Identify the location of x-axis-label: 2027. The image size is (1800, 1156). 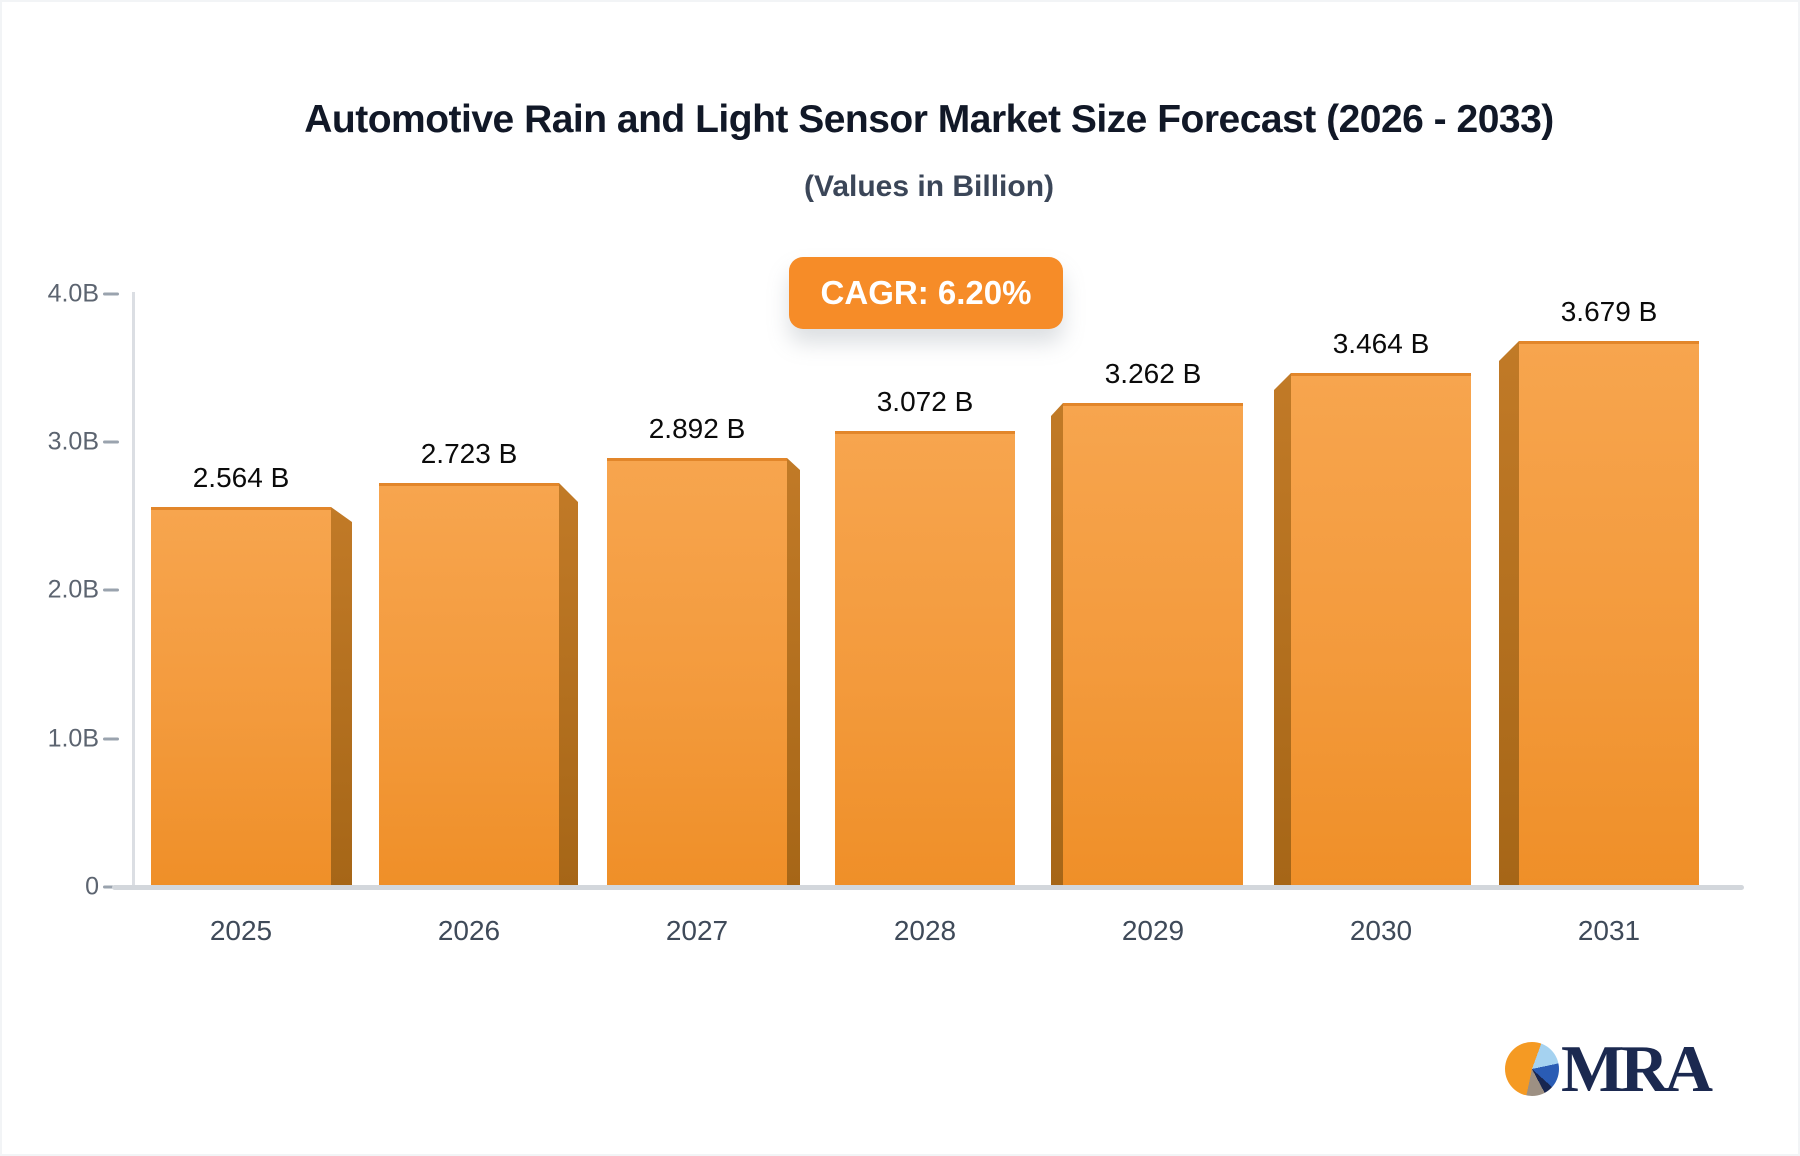
(697, 930).